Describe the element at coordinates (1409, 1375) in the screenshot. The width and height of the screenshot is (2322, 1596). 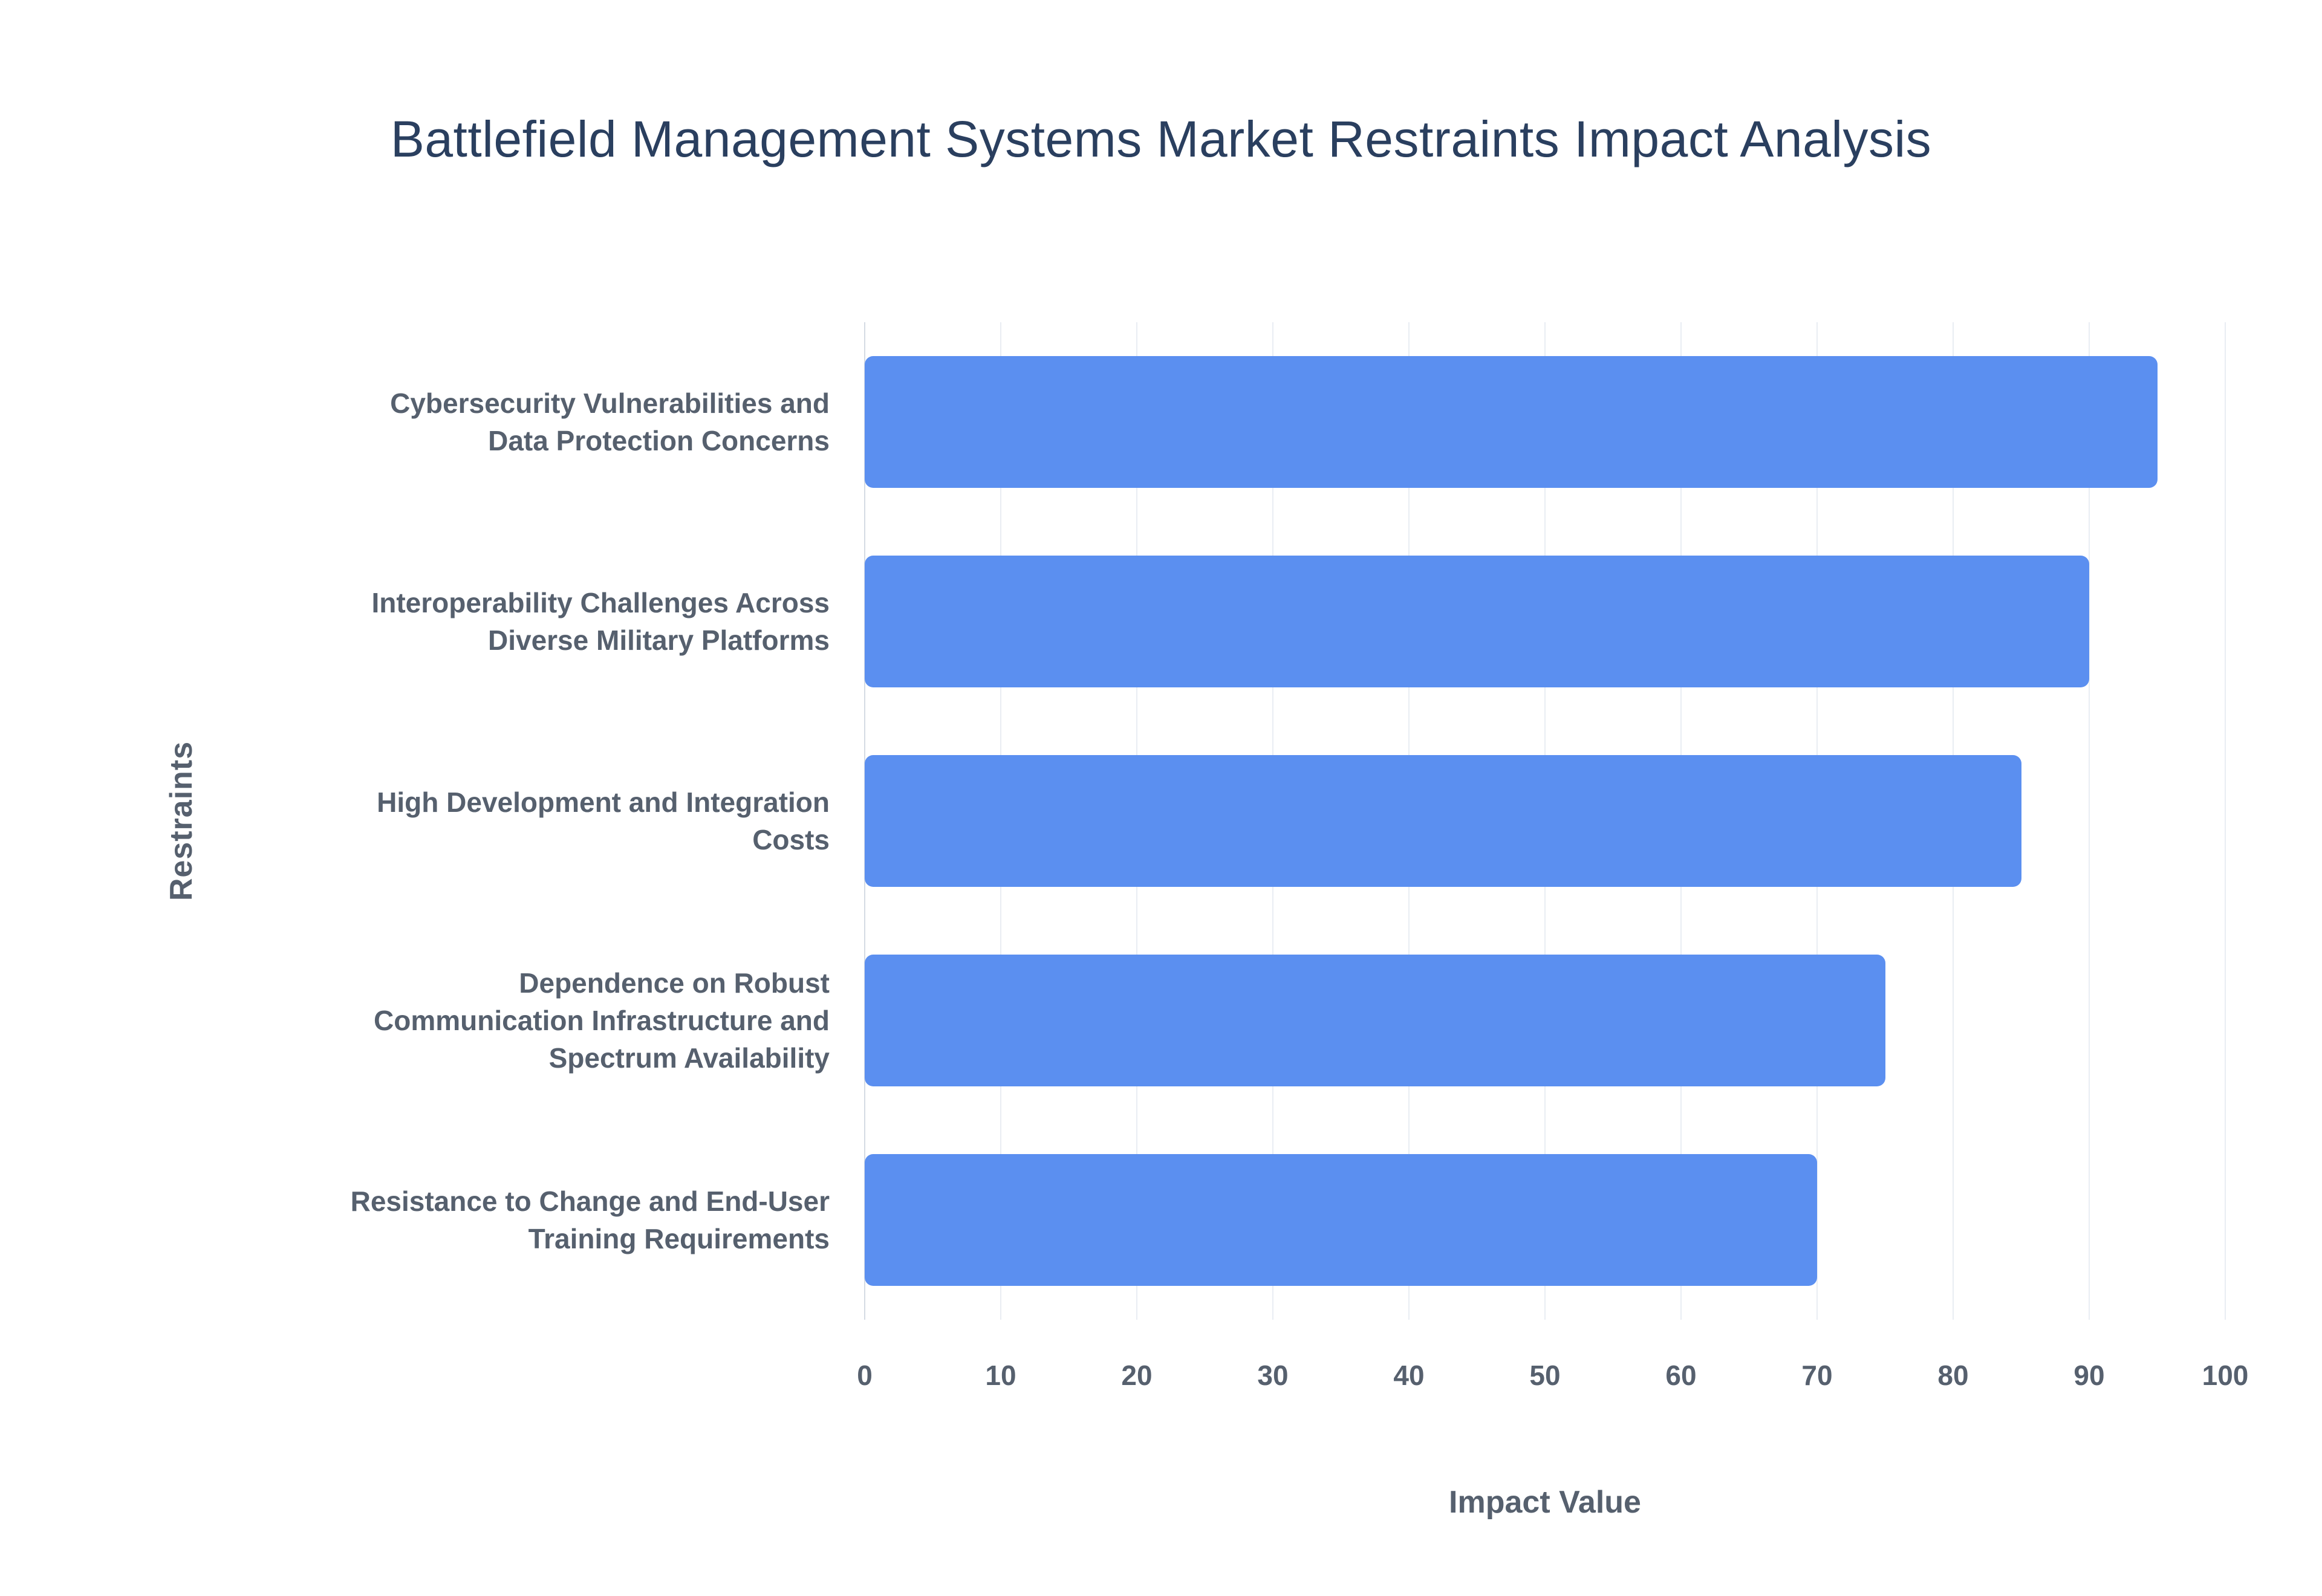
I see `x-tick-label: 40` at that location.